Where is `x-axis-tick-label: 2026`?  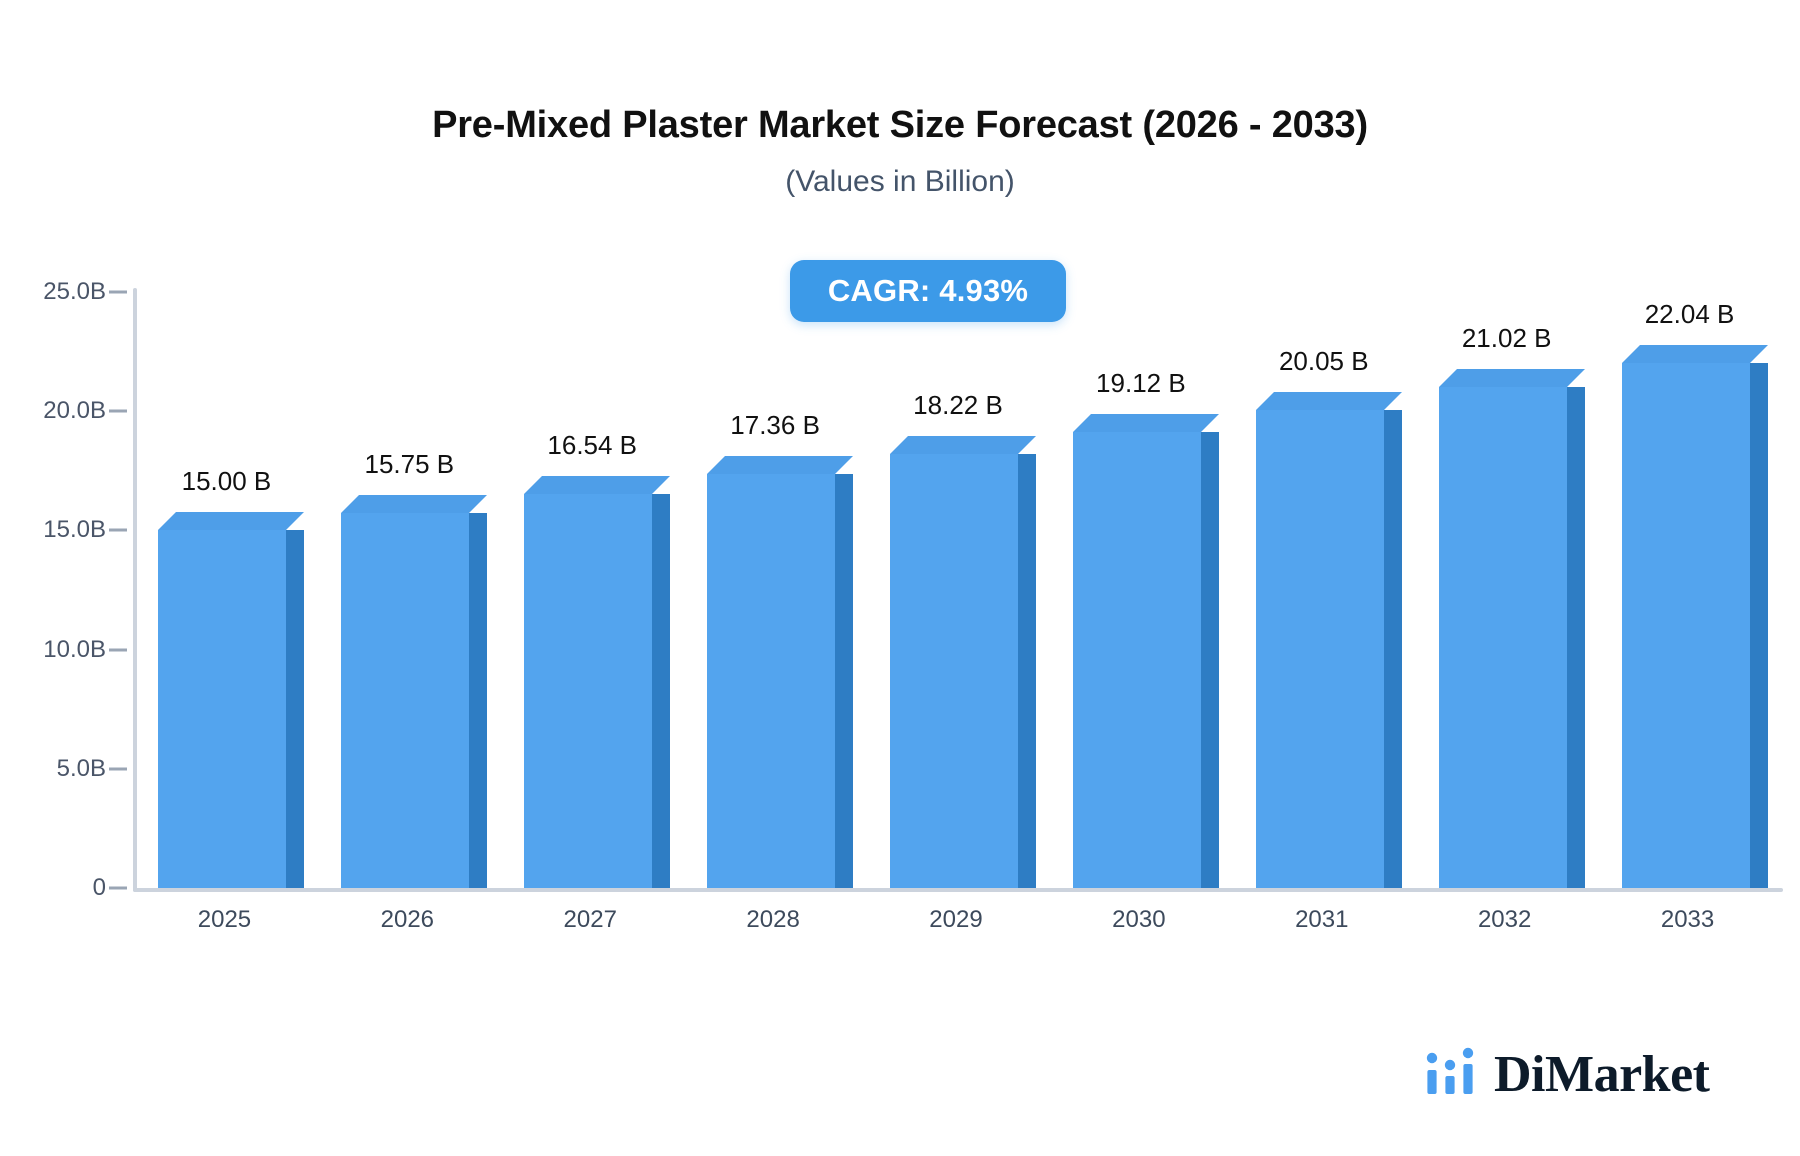
x-axis-tick-label: 2026 is located at coordinates (407, 919).